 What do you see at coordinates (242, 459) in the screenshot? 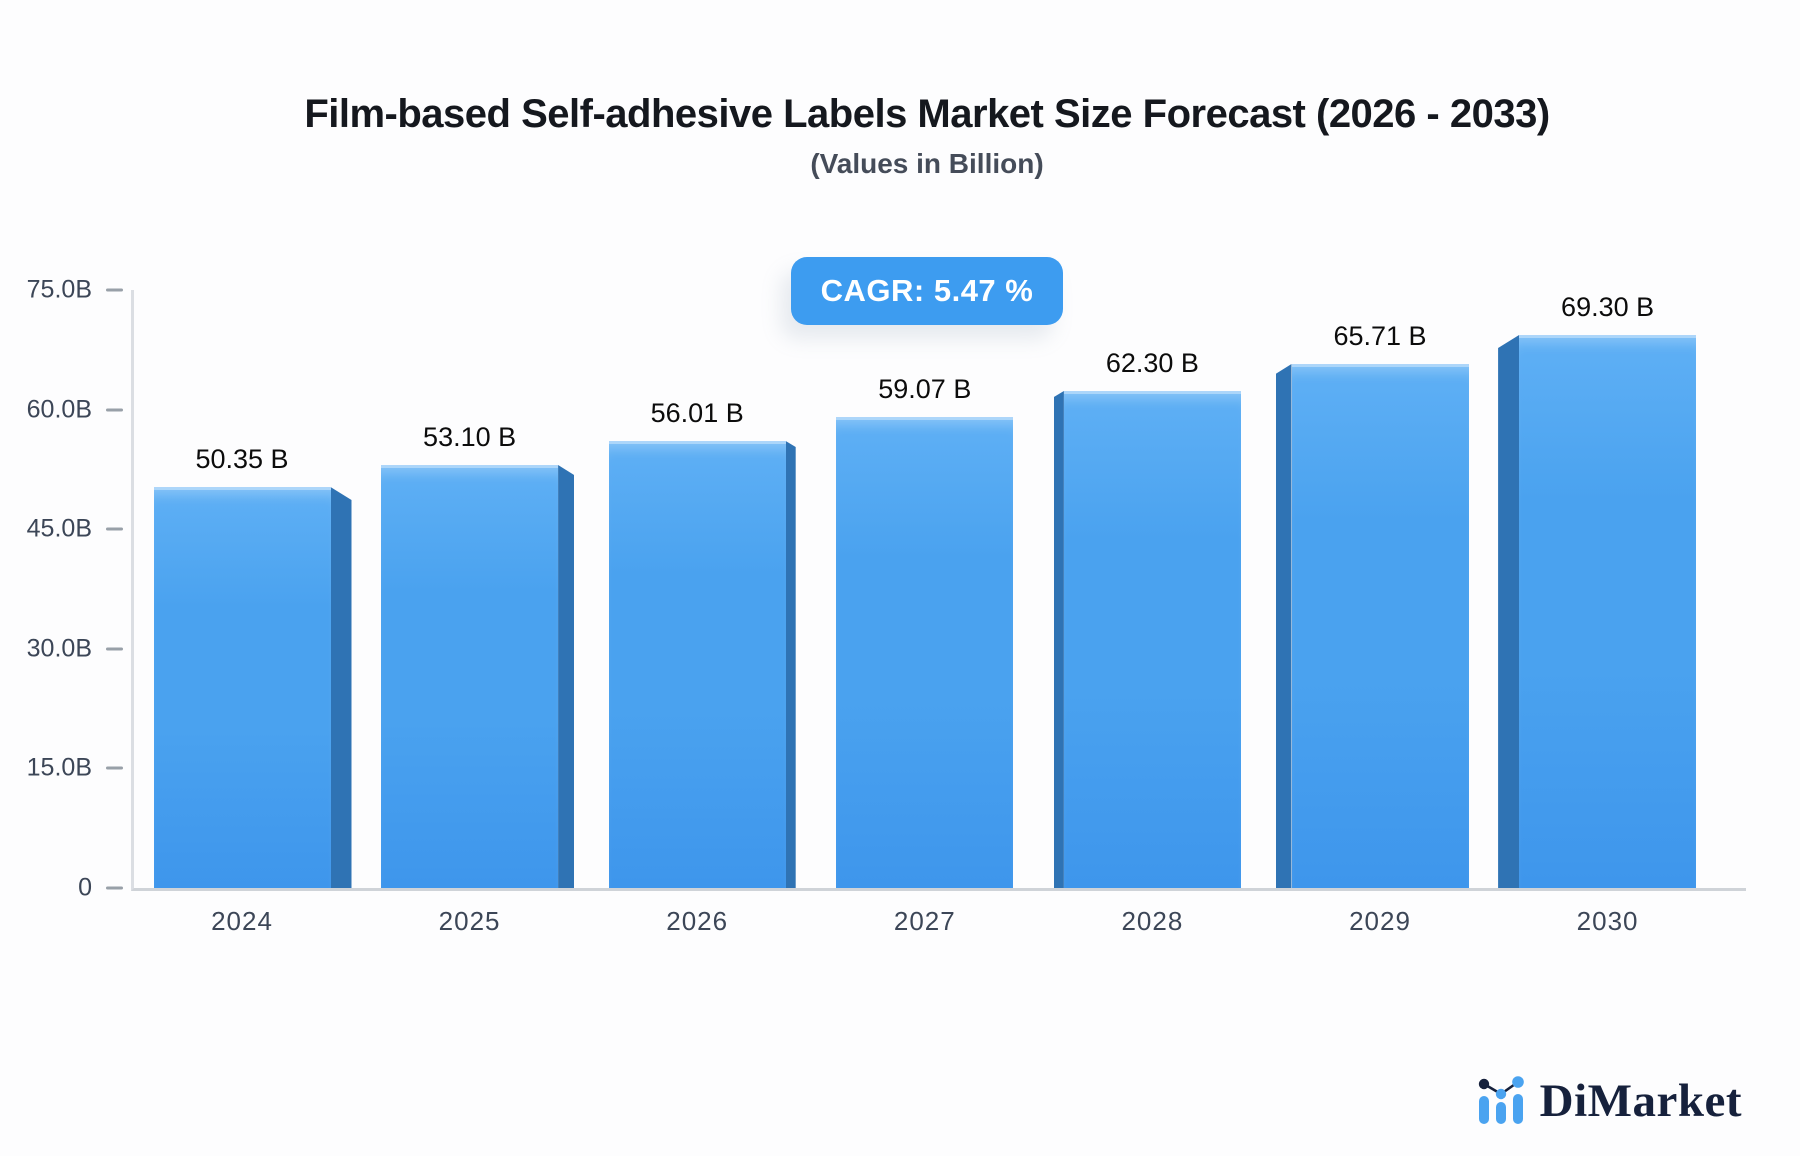
I see `bar-value-label: 50.35 B` at bounding box center [242, 459].